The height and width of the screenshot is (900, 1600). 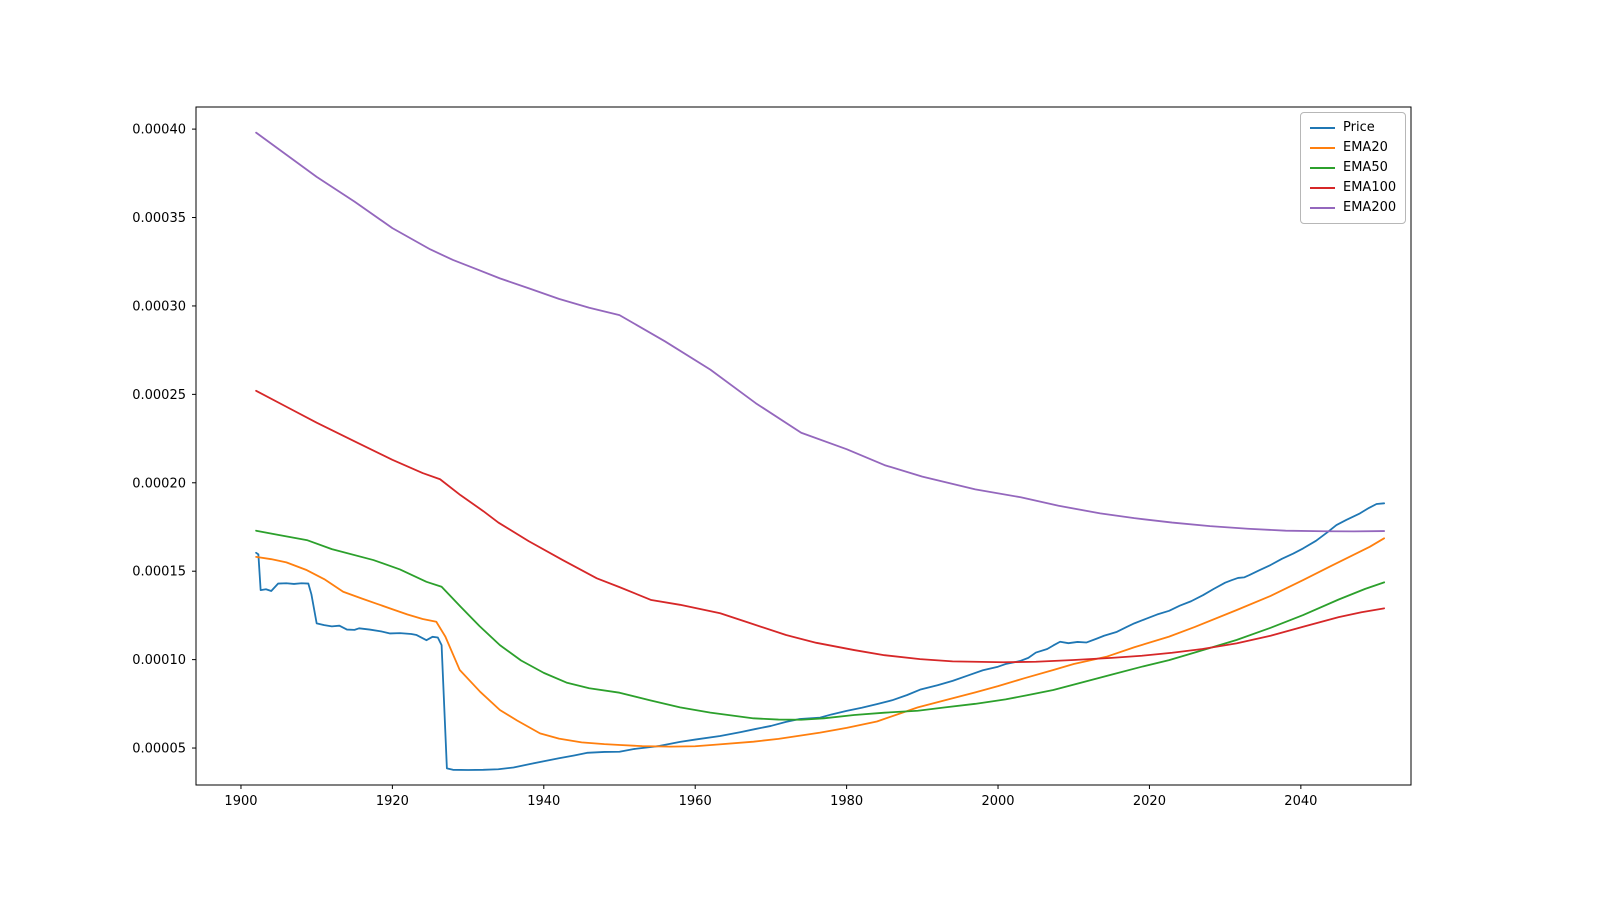 What do you see at coordinates (159, 306) in the screenshot?
I see `y-tick-label: 0.00030` at bounding box center [159, 306].